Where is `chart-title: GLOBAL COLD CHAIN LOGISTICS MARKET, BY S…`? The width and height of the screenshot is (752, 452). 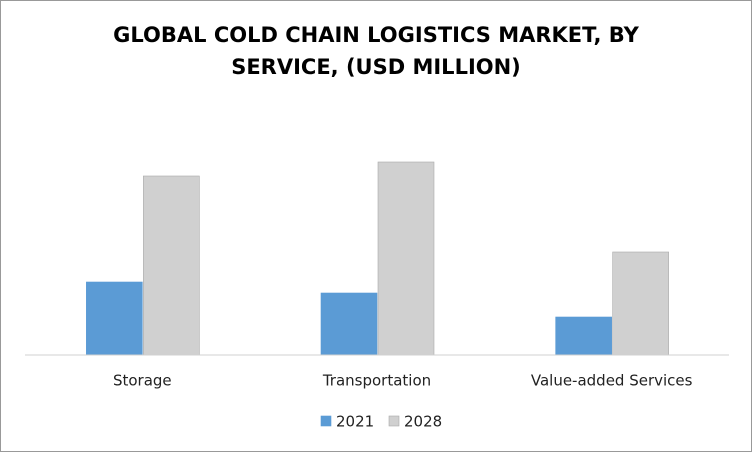
chart-title: GLOBAL COLD CHAIN LOGISTICS MARKET, BY S… is located at coordinates (376, 51).